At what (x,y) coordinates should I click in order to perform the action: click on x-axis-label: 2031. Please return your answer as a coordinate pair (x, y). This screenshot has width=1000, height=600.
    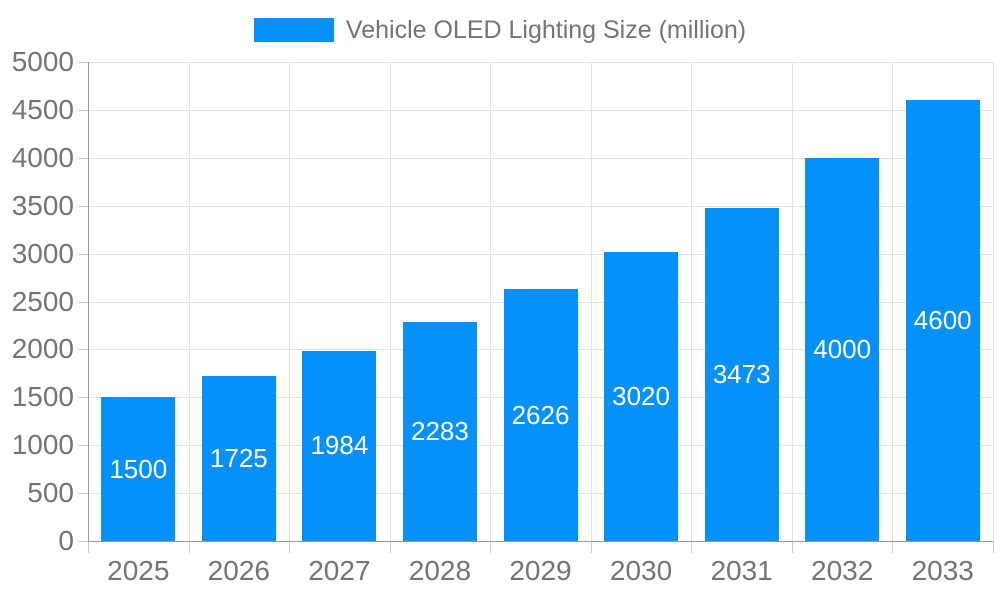
    Looking at the image, I should click on (741, 570).